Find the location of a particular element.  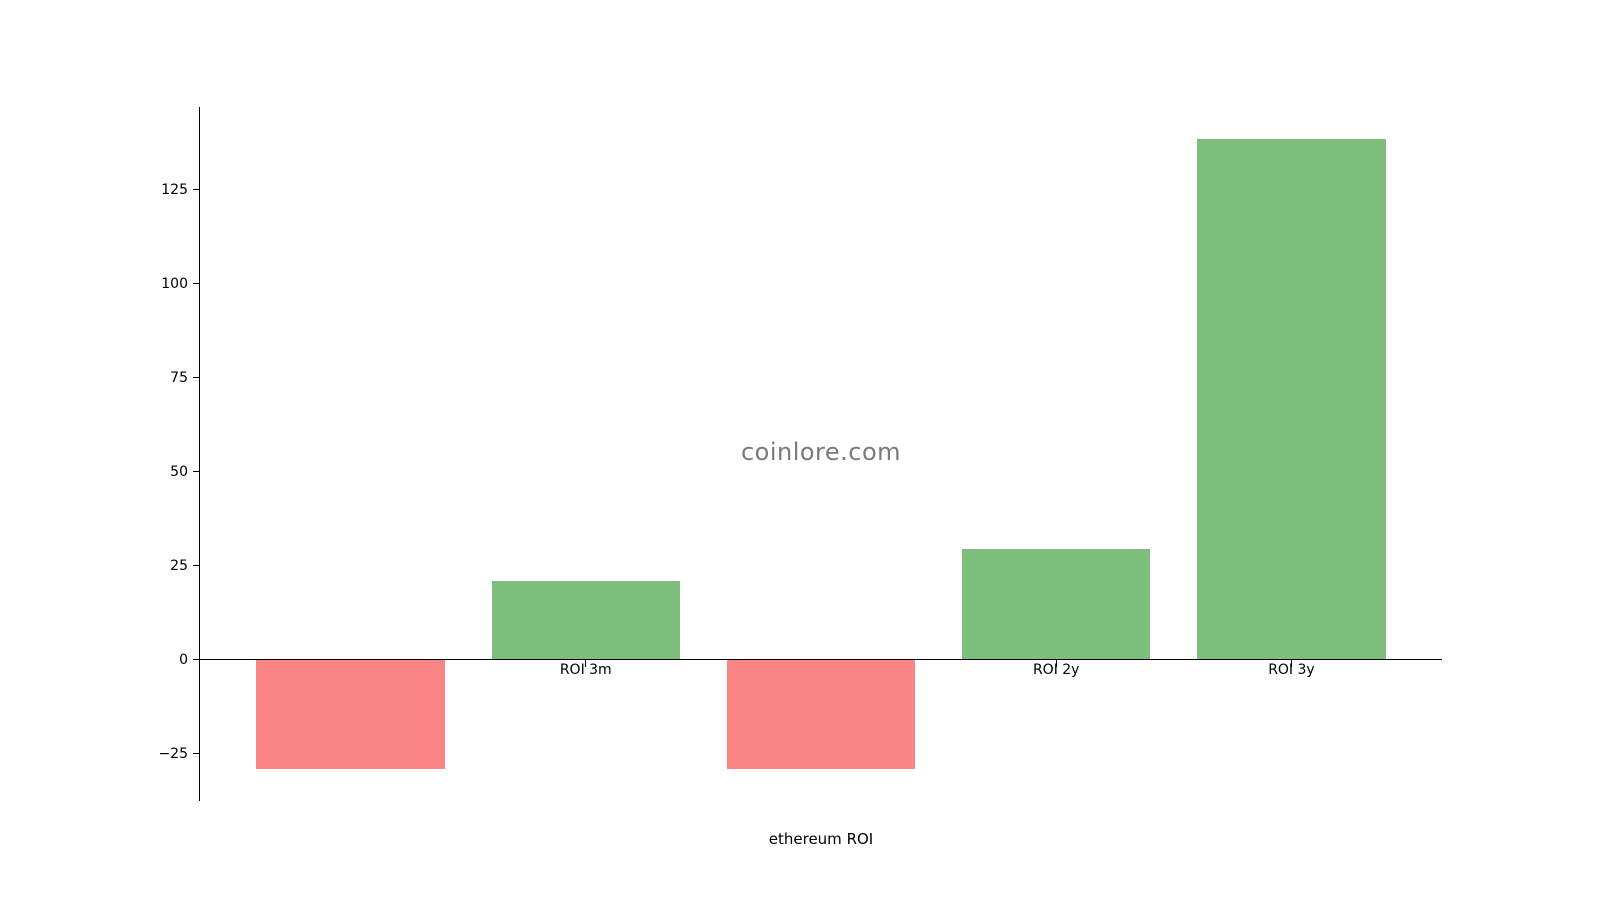

y-tick-label: 75 is located at coordinates (179, 377).